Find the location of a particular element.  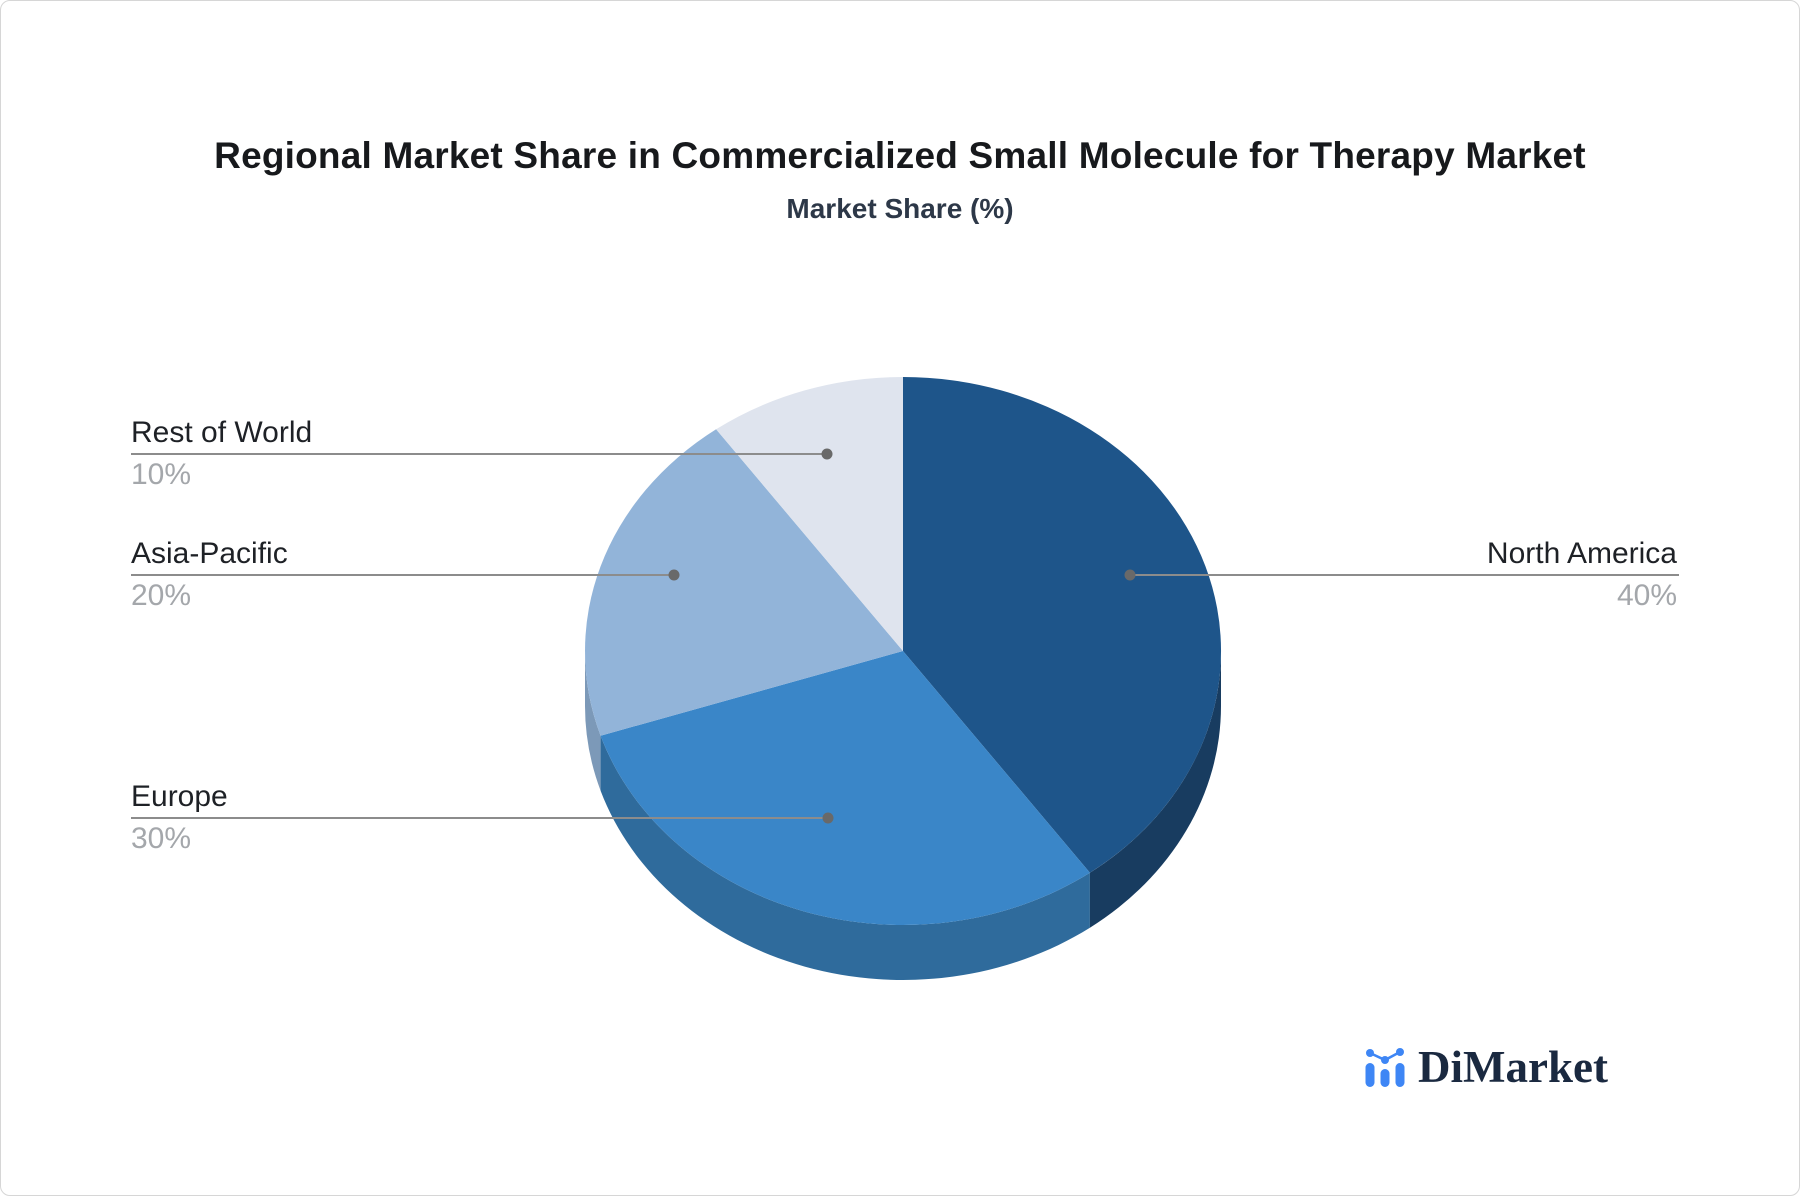

slice-value-asia-pacific: 20% is located at coordinates (161, 595).